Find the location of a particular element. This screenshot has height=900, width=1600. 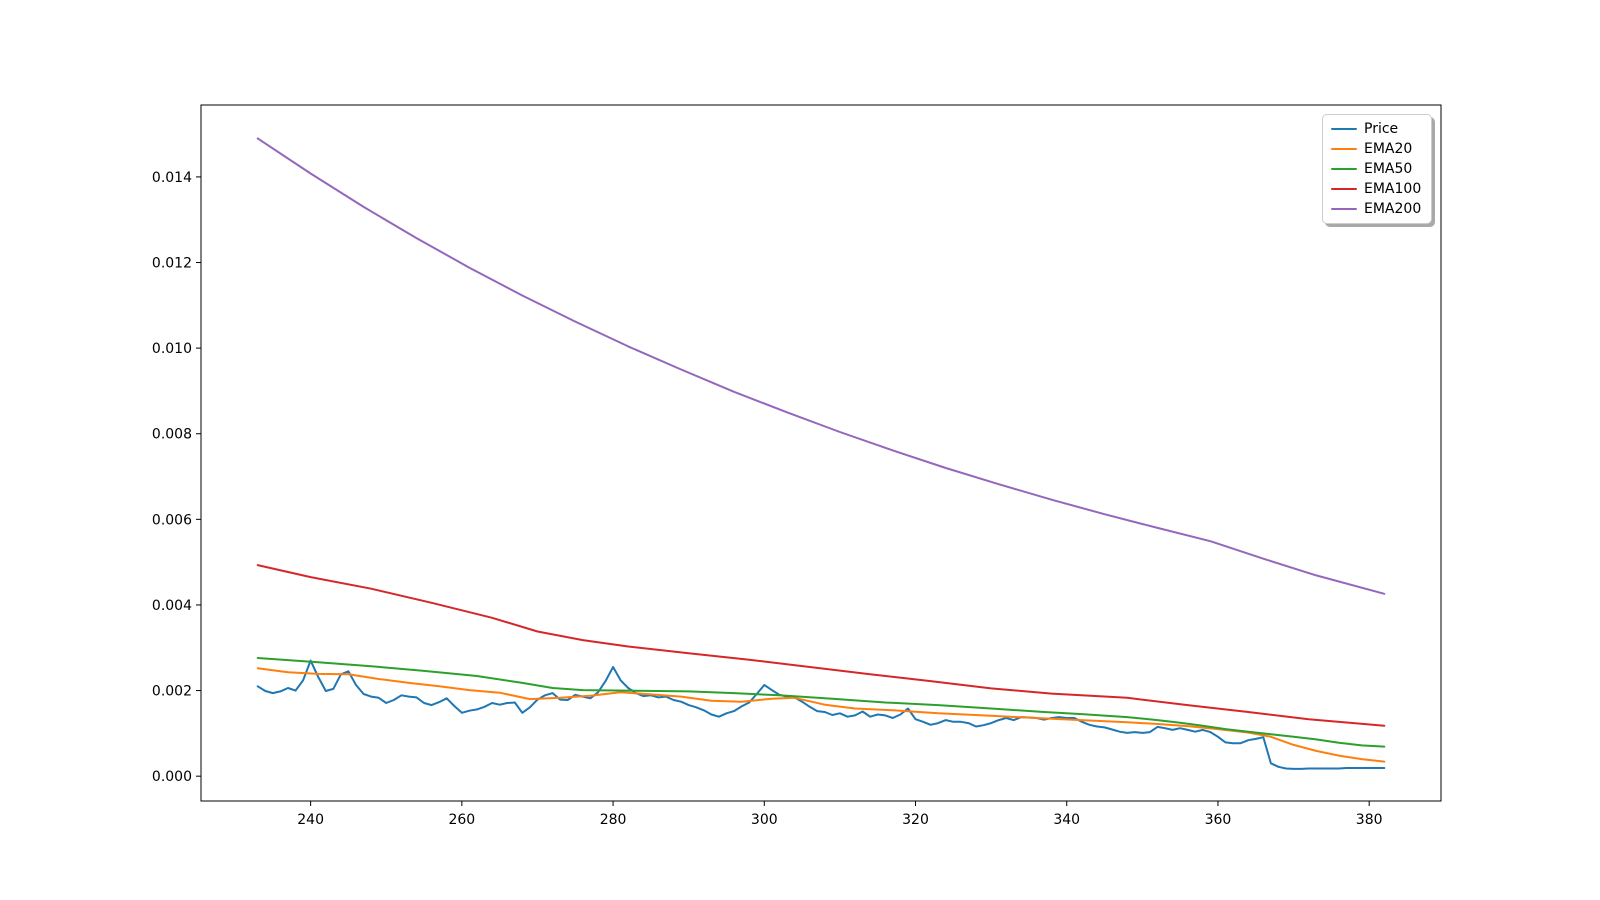

y-tick-label: 0.000 is located at coordinates (172, 777).